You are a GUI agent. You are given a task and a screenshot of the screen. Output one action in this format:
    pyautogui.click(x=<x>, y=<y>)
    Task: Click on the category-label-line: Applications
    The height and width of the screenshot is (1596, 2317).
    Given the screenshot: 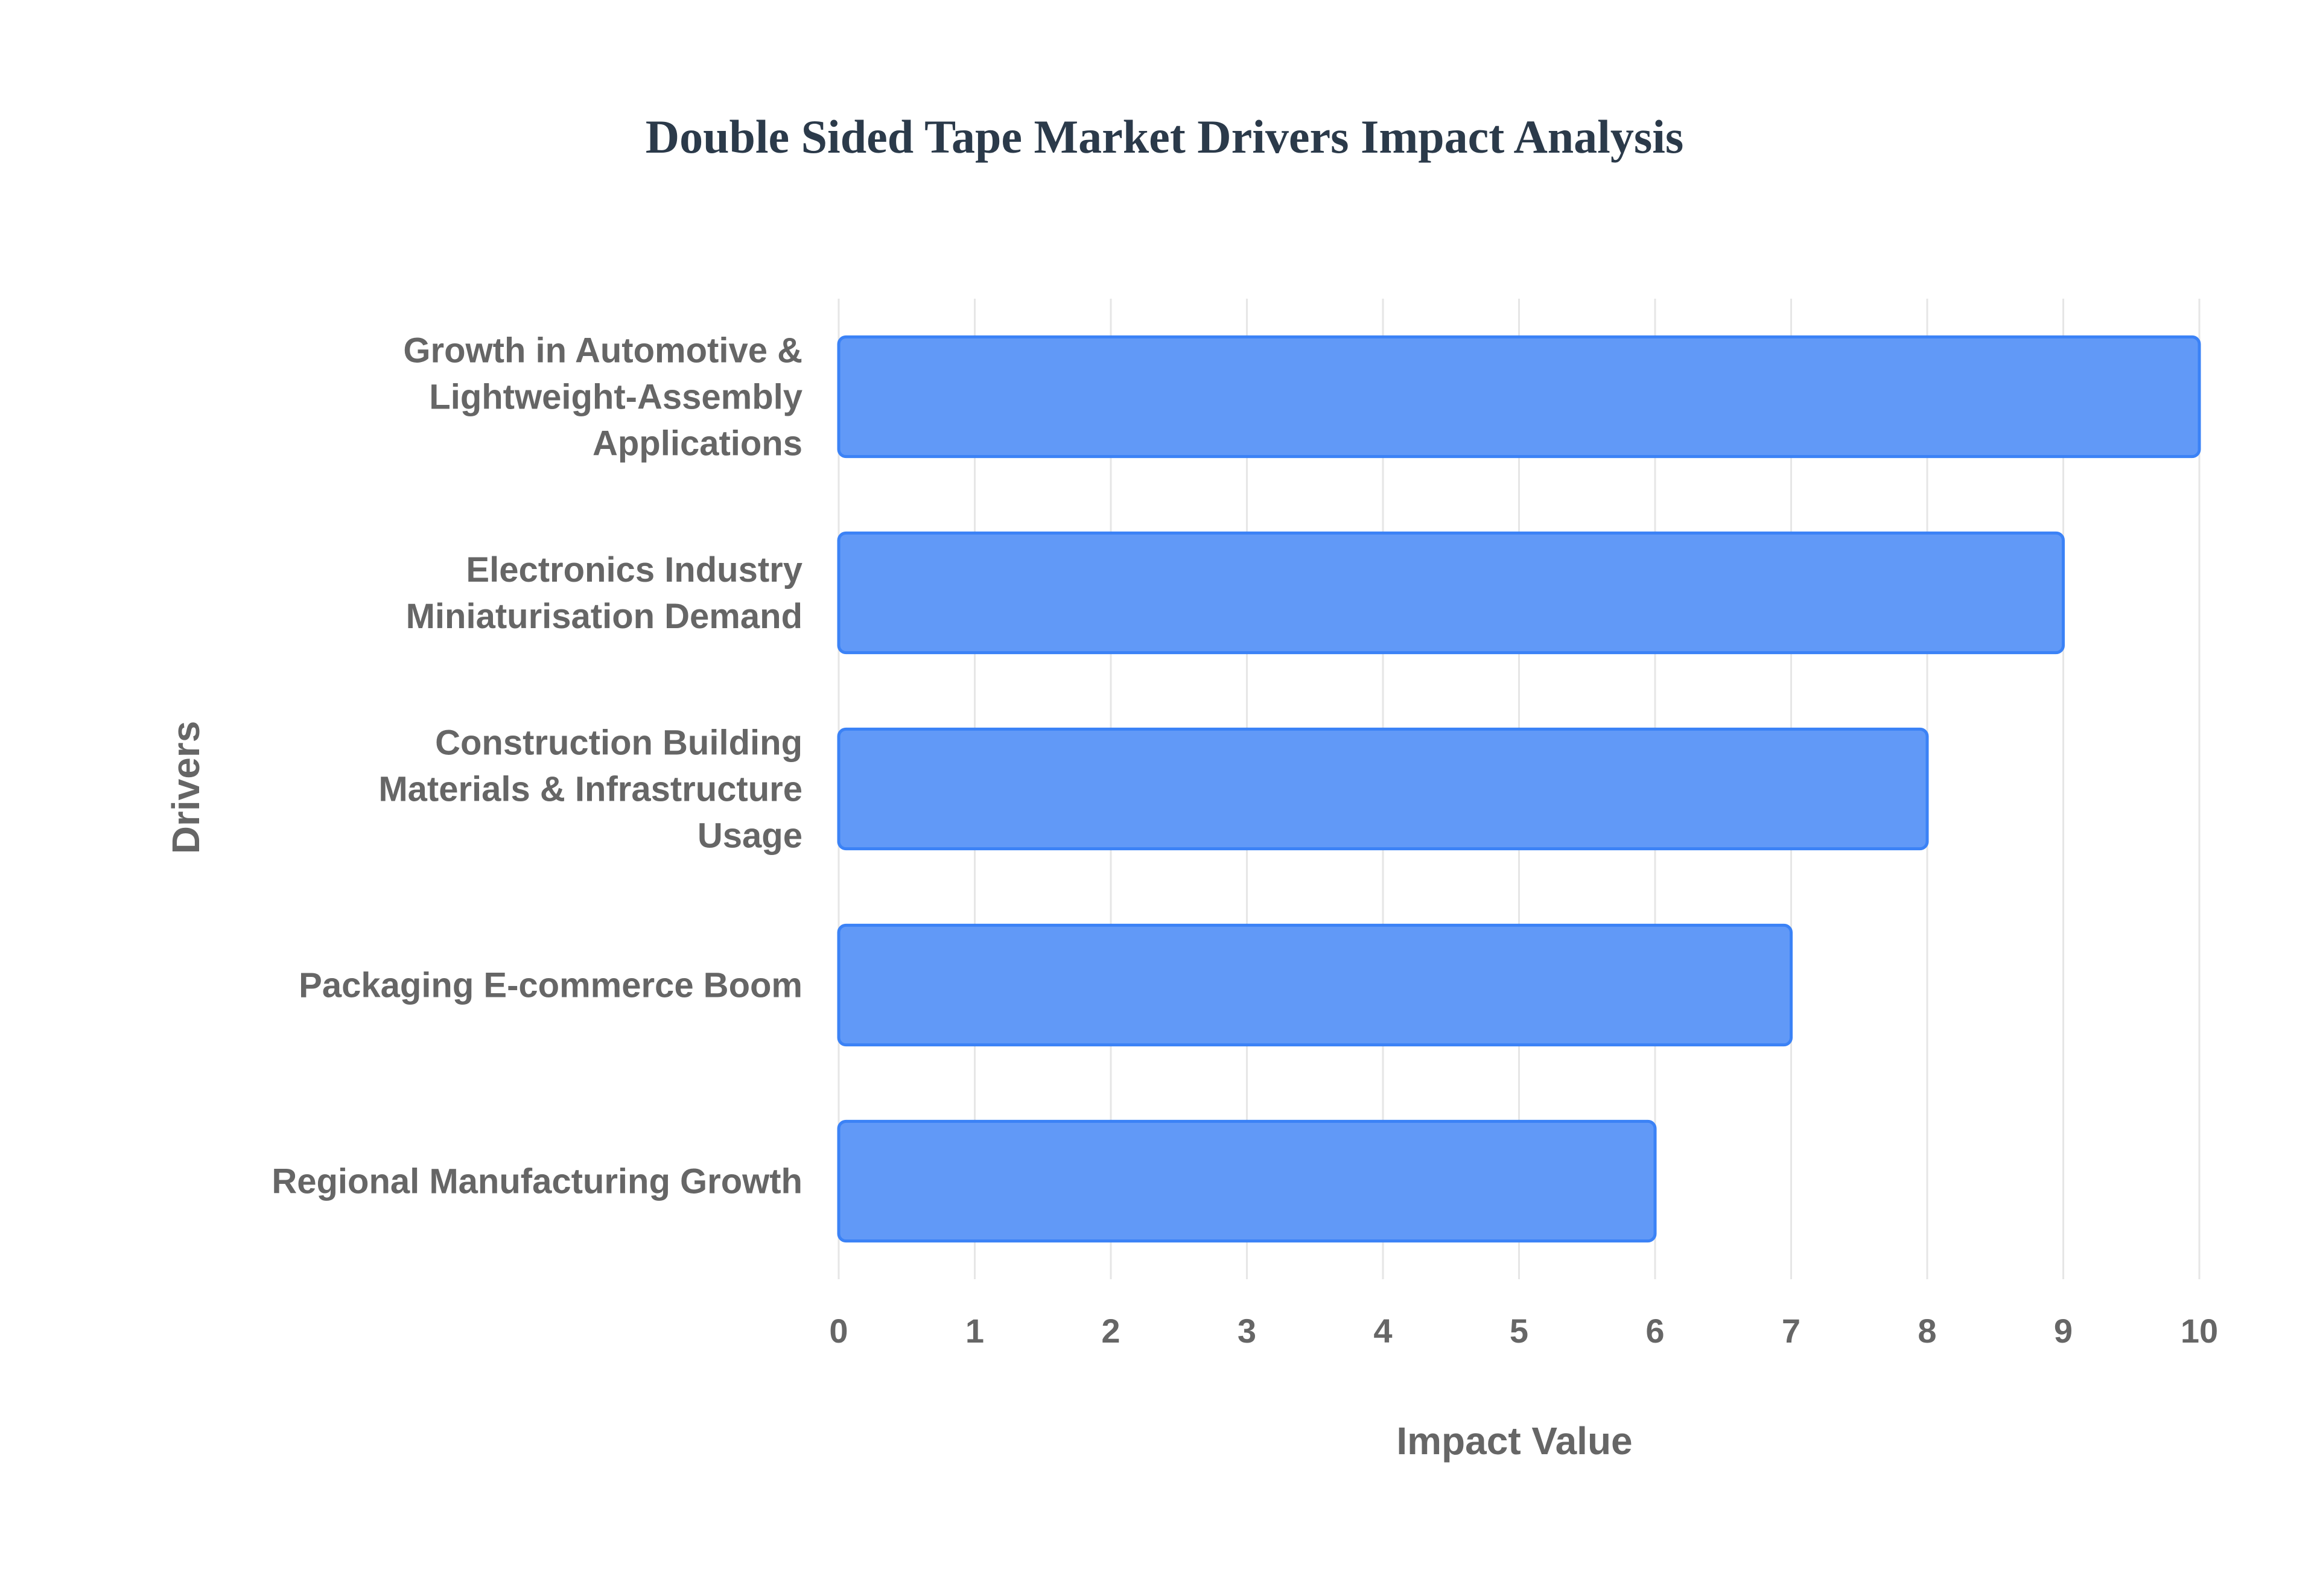 What is the action you would take?
    pyautogui.click(x=698, y=444)
    